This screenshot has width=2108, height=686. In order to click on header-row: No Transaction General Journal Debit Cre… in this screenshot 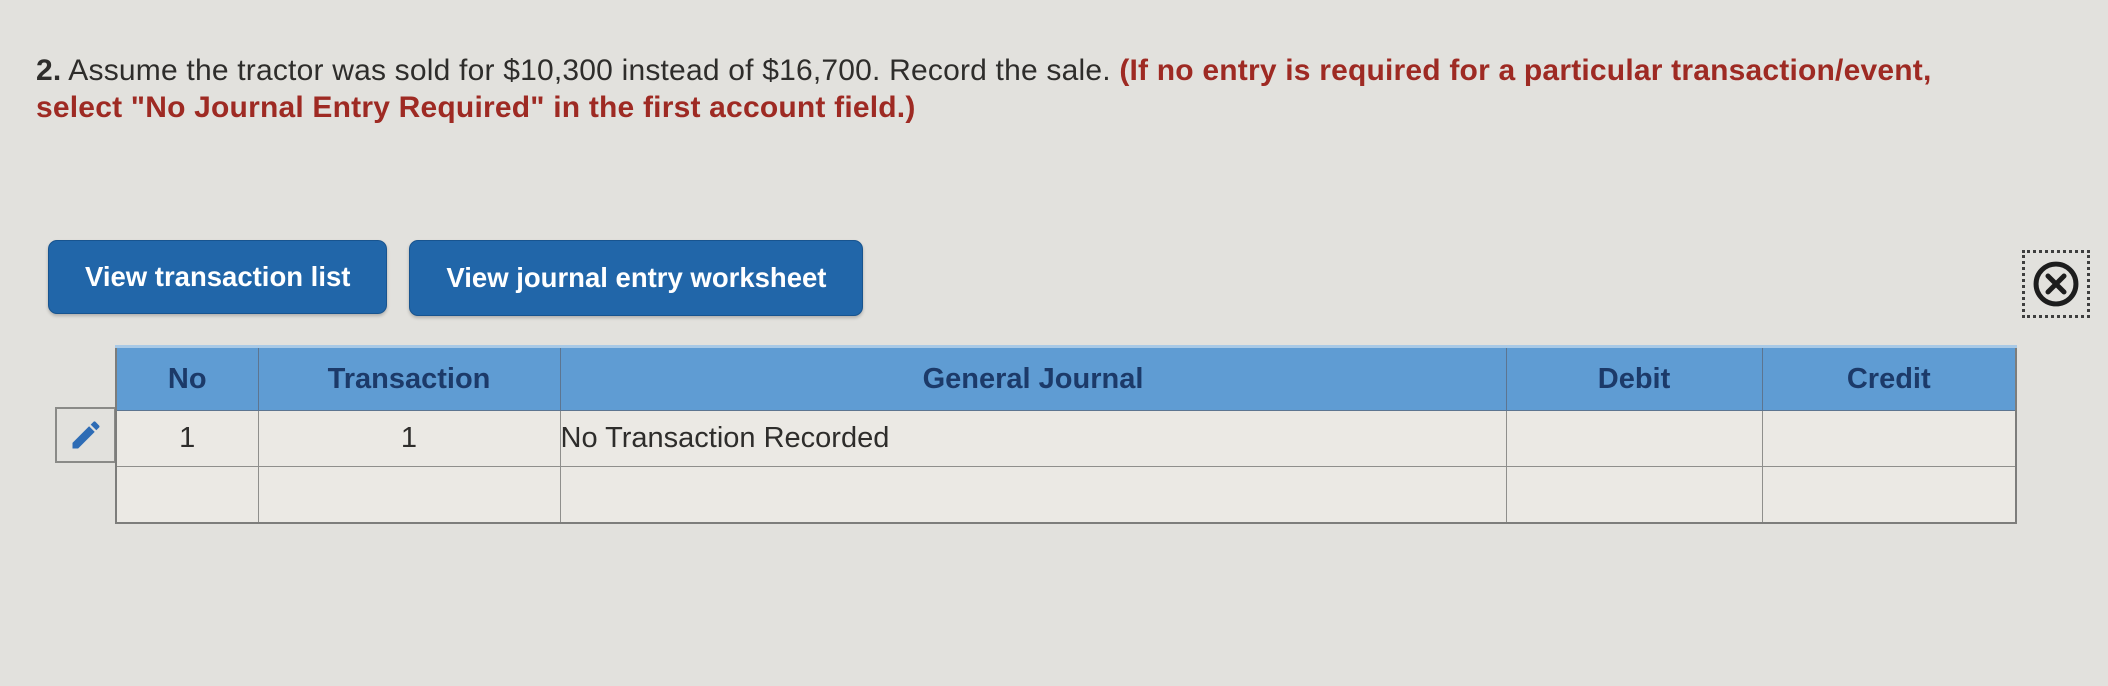, I will do `click(1066, 378)`.